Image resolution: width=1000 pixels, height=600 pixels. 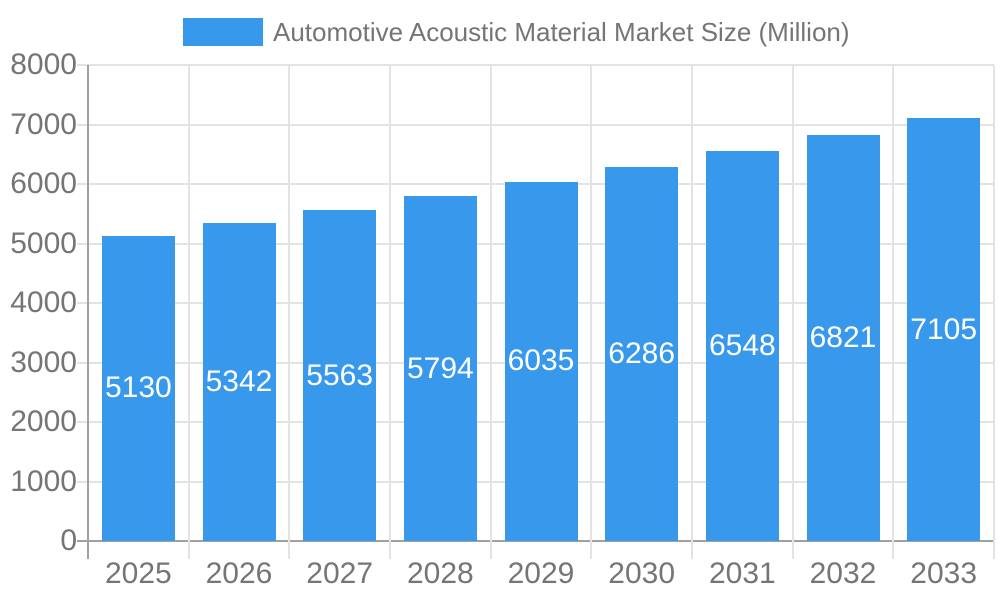 What do you see at coordinates (944, 573) in the screenshot?
I see `x-axis-tick-label: 2033` at bounding box center [944, 573].